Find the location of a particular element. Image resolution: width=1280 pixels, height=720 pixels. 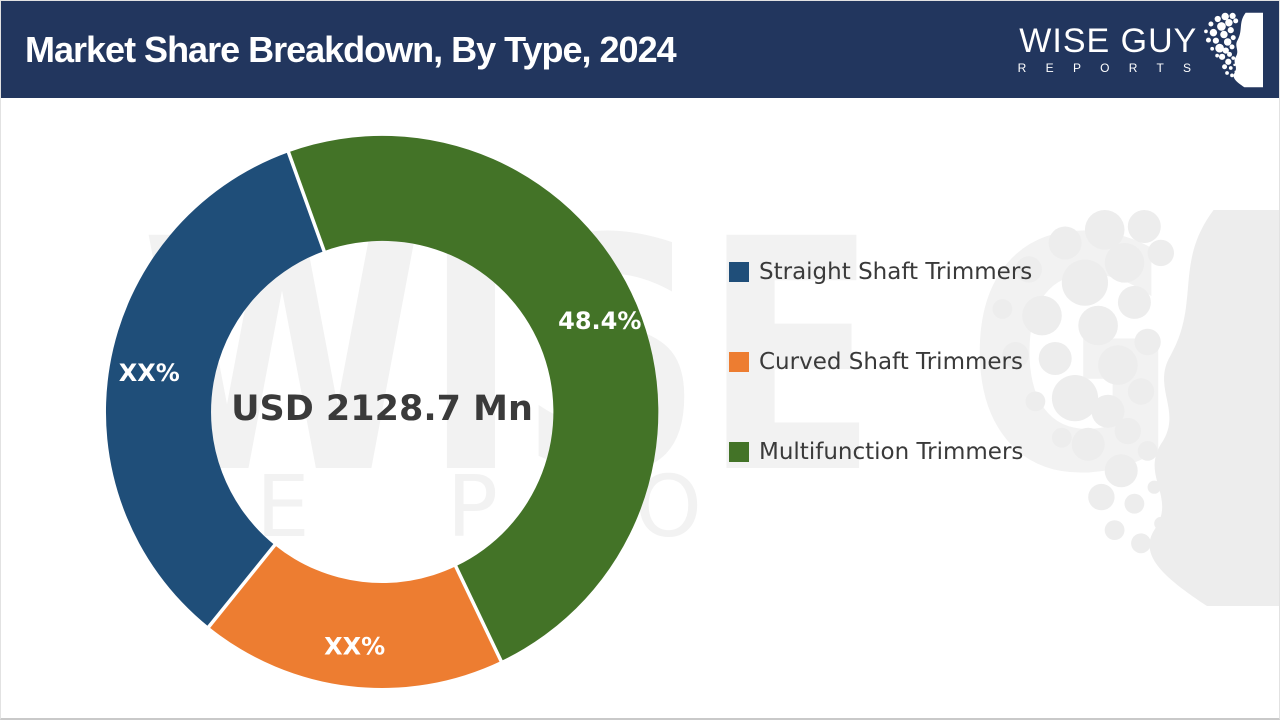

logo-text: WISE GUY R E P O R T S is located at coordinates (1108, 48).